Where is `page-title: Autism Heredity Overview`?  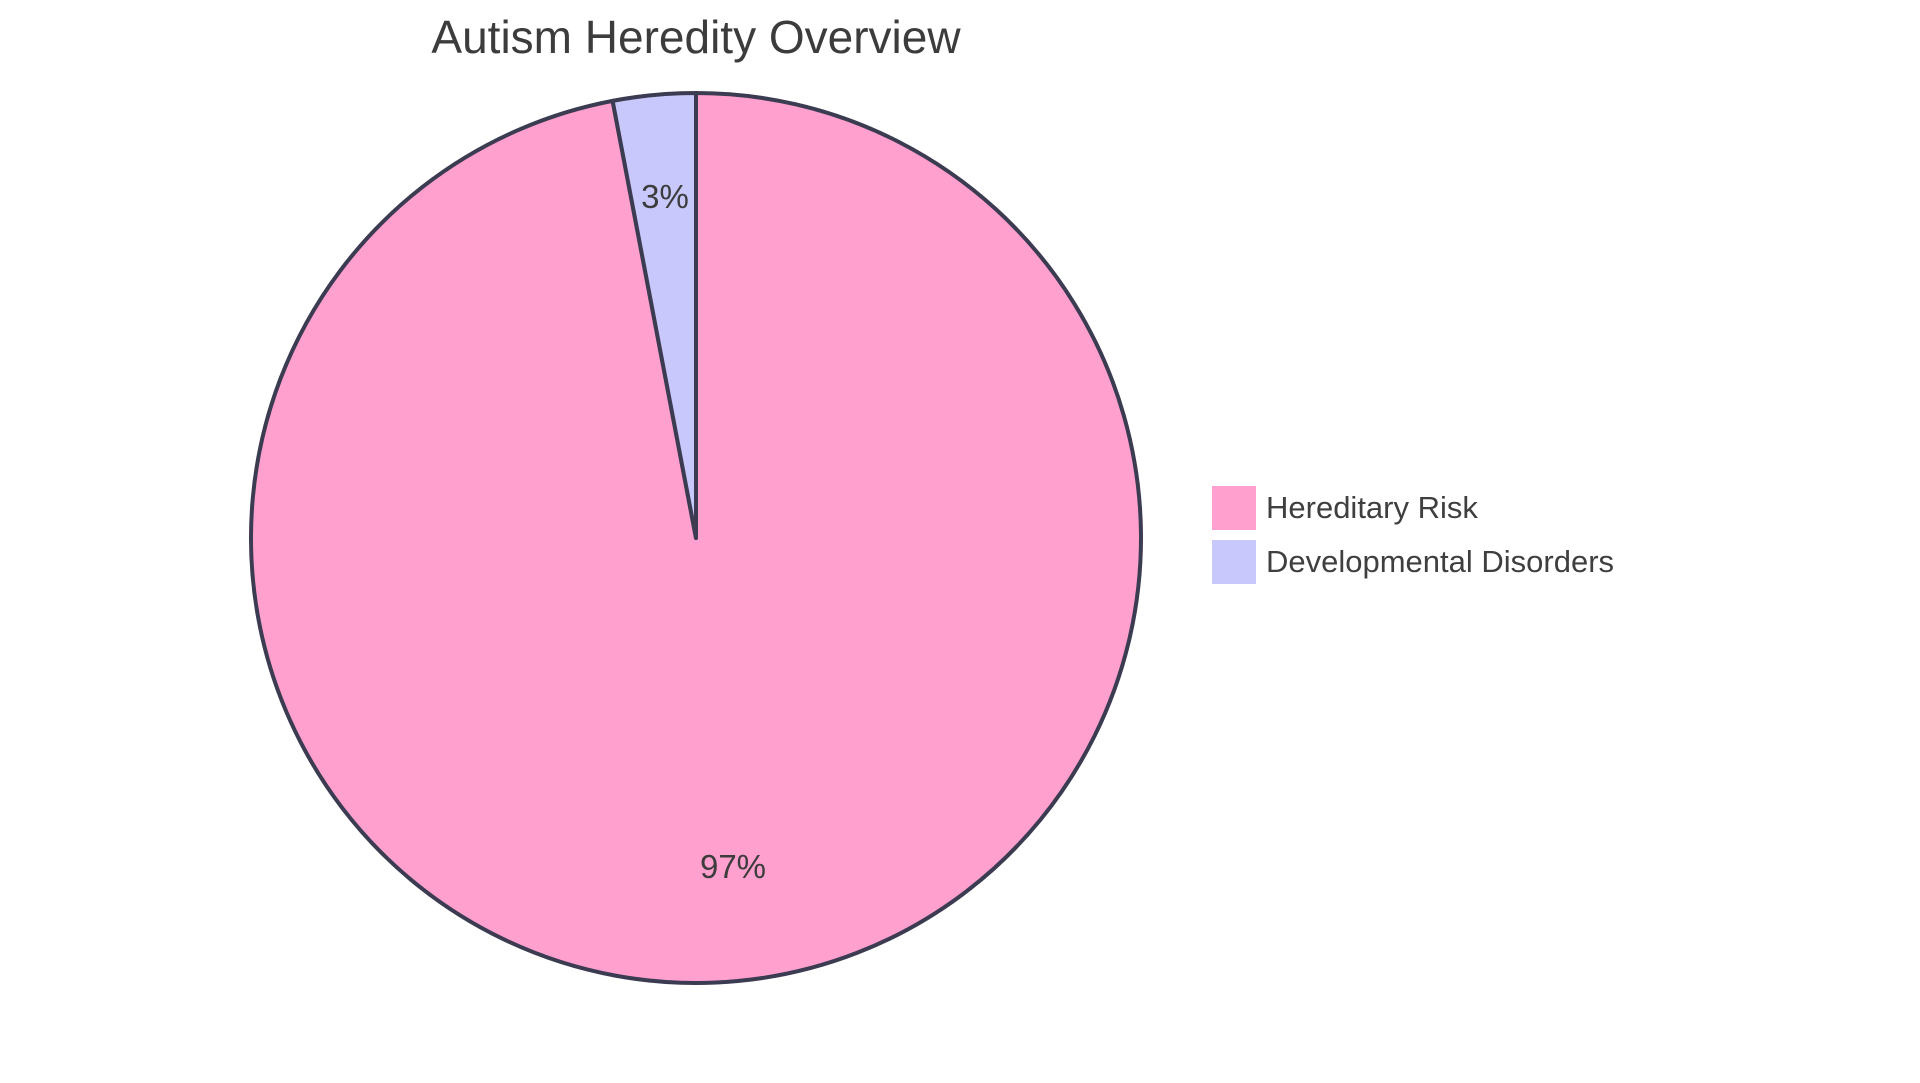 page-title: Autism Heredity Overview is located at coordinates (696, 37).